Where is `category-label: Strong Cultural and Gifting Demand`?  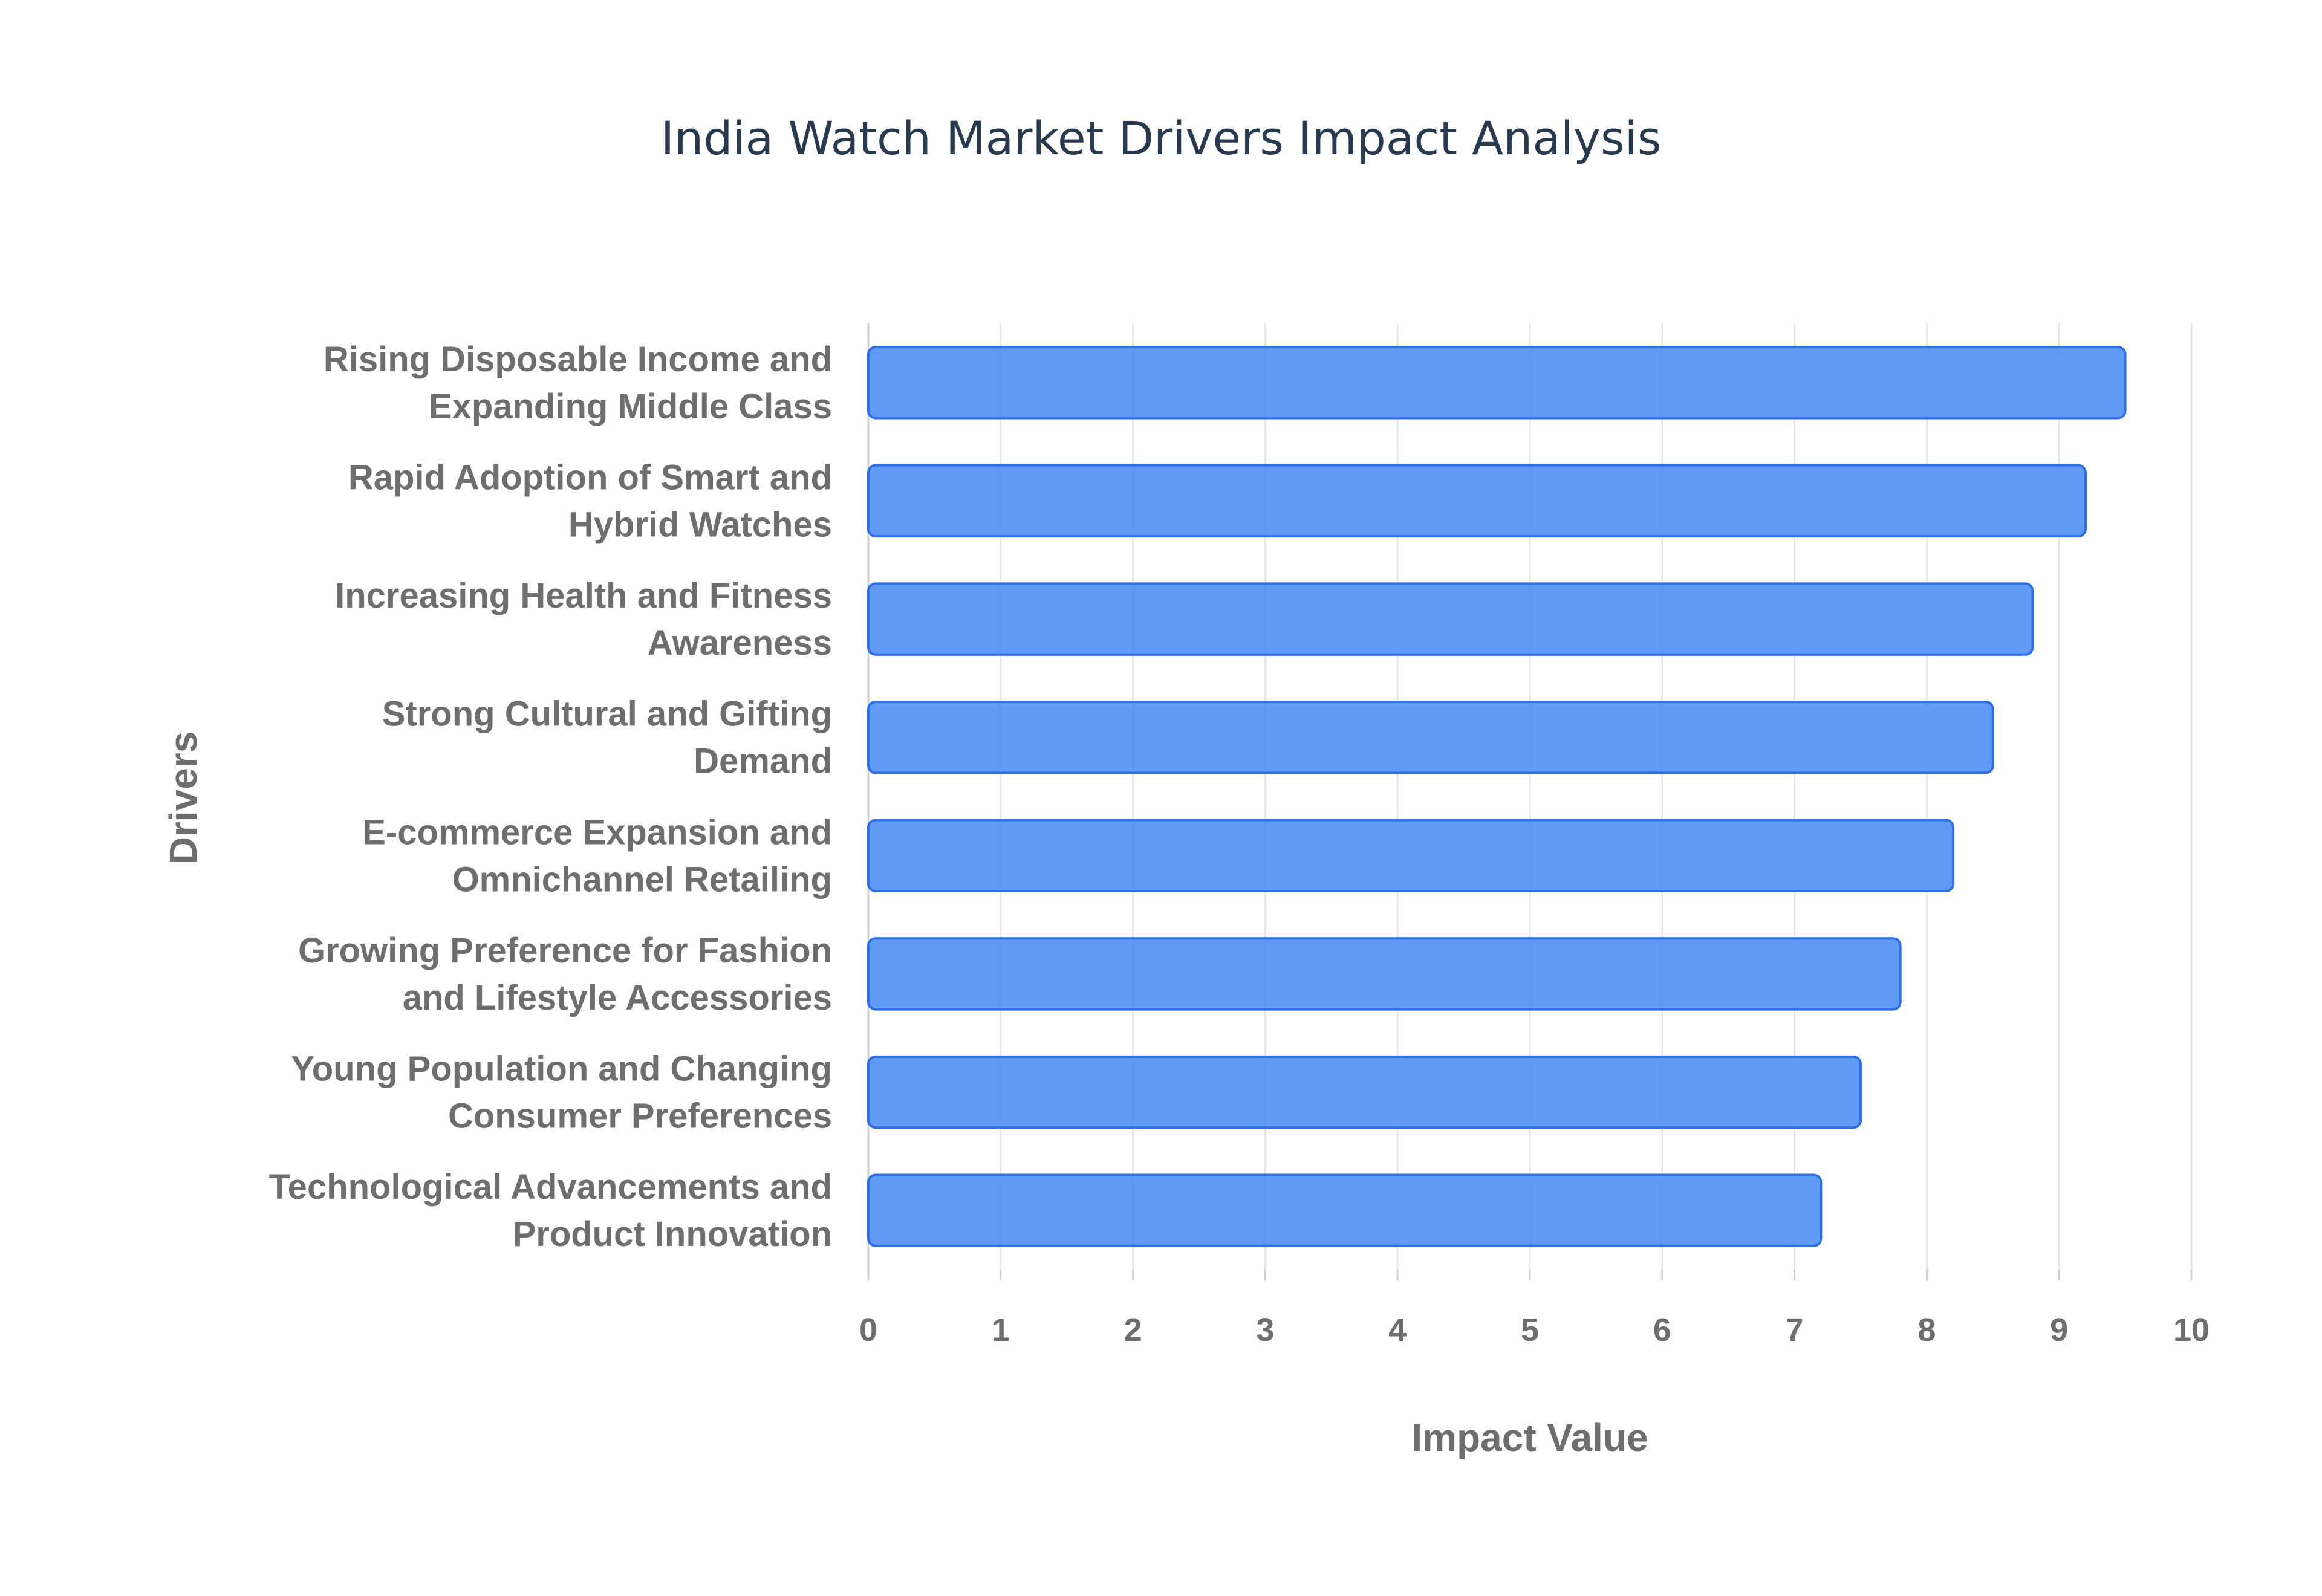
category-label: Strong Cultural and Gifting Demand is located at coordinates (607, 738).